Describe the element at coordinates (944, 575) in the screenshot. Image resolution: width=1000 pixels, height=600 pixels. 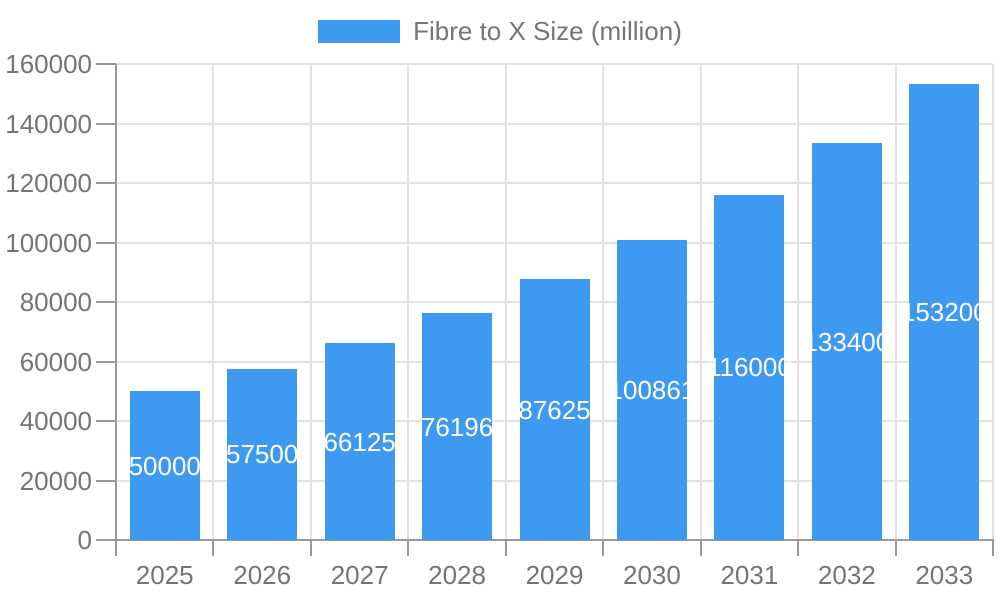
I see `x-axis-tick-label: 2033` at that location.